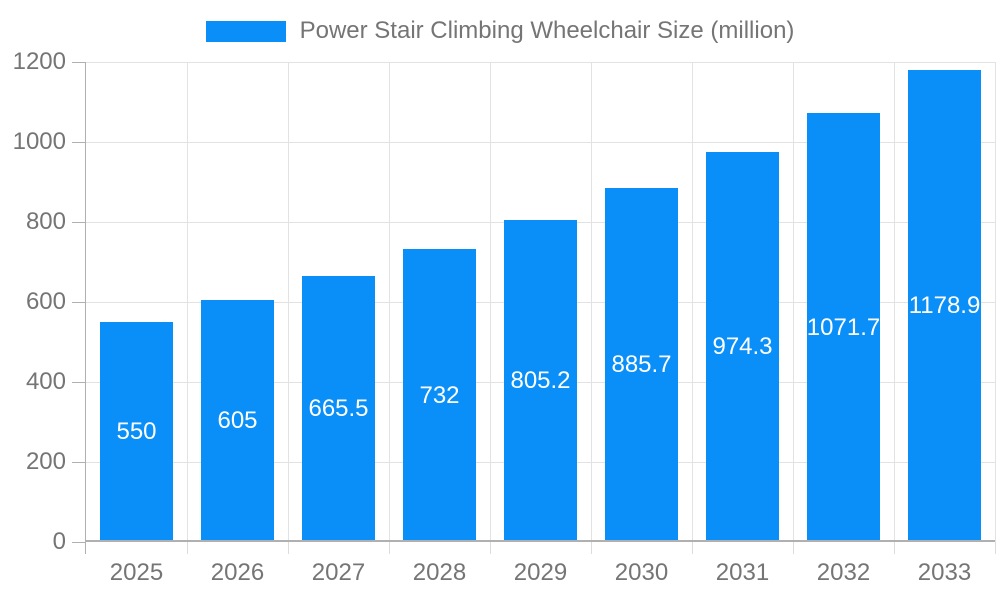 This screenshot has height=600, width=1000. What do you see at coordinates (45, 301) in the screenshot?
I see `y-tick-label: 600` at bounding box center [45, 301].